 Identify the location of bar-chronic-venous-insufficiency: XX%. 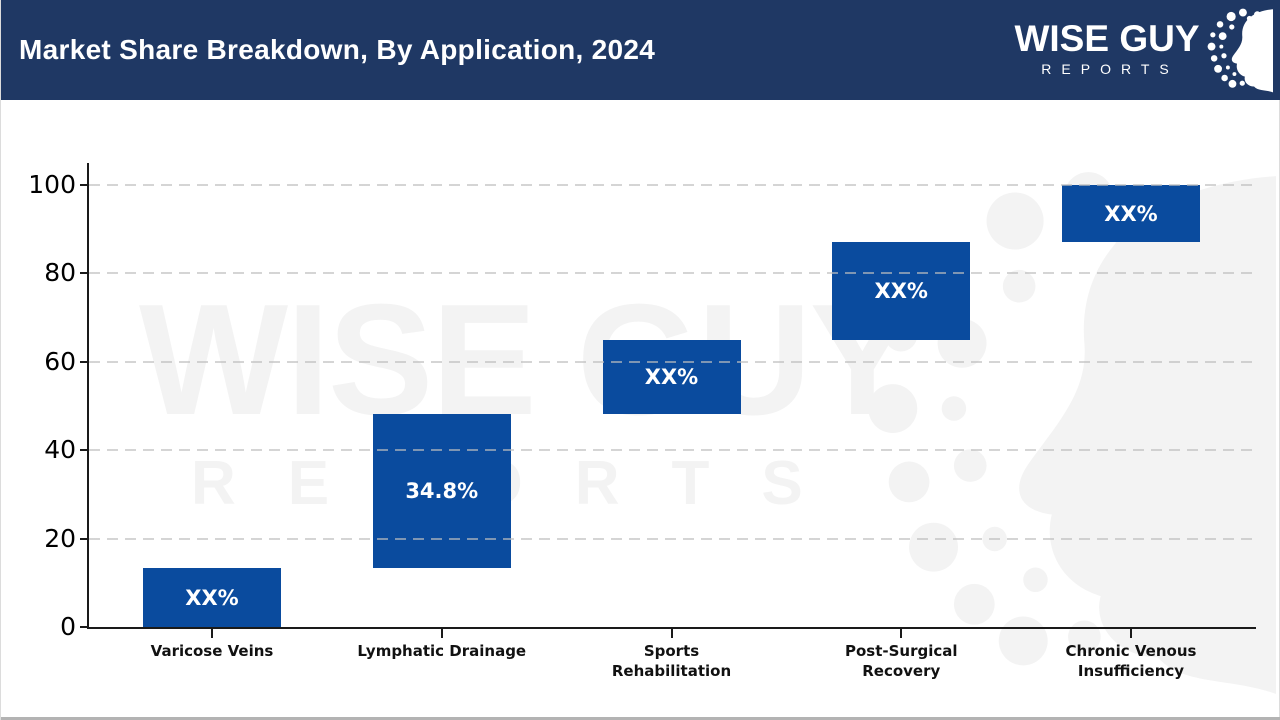
(1131, 214).